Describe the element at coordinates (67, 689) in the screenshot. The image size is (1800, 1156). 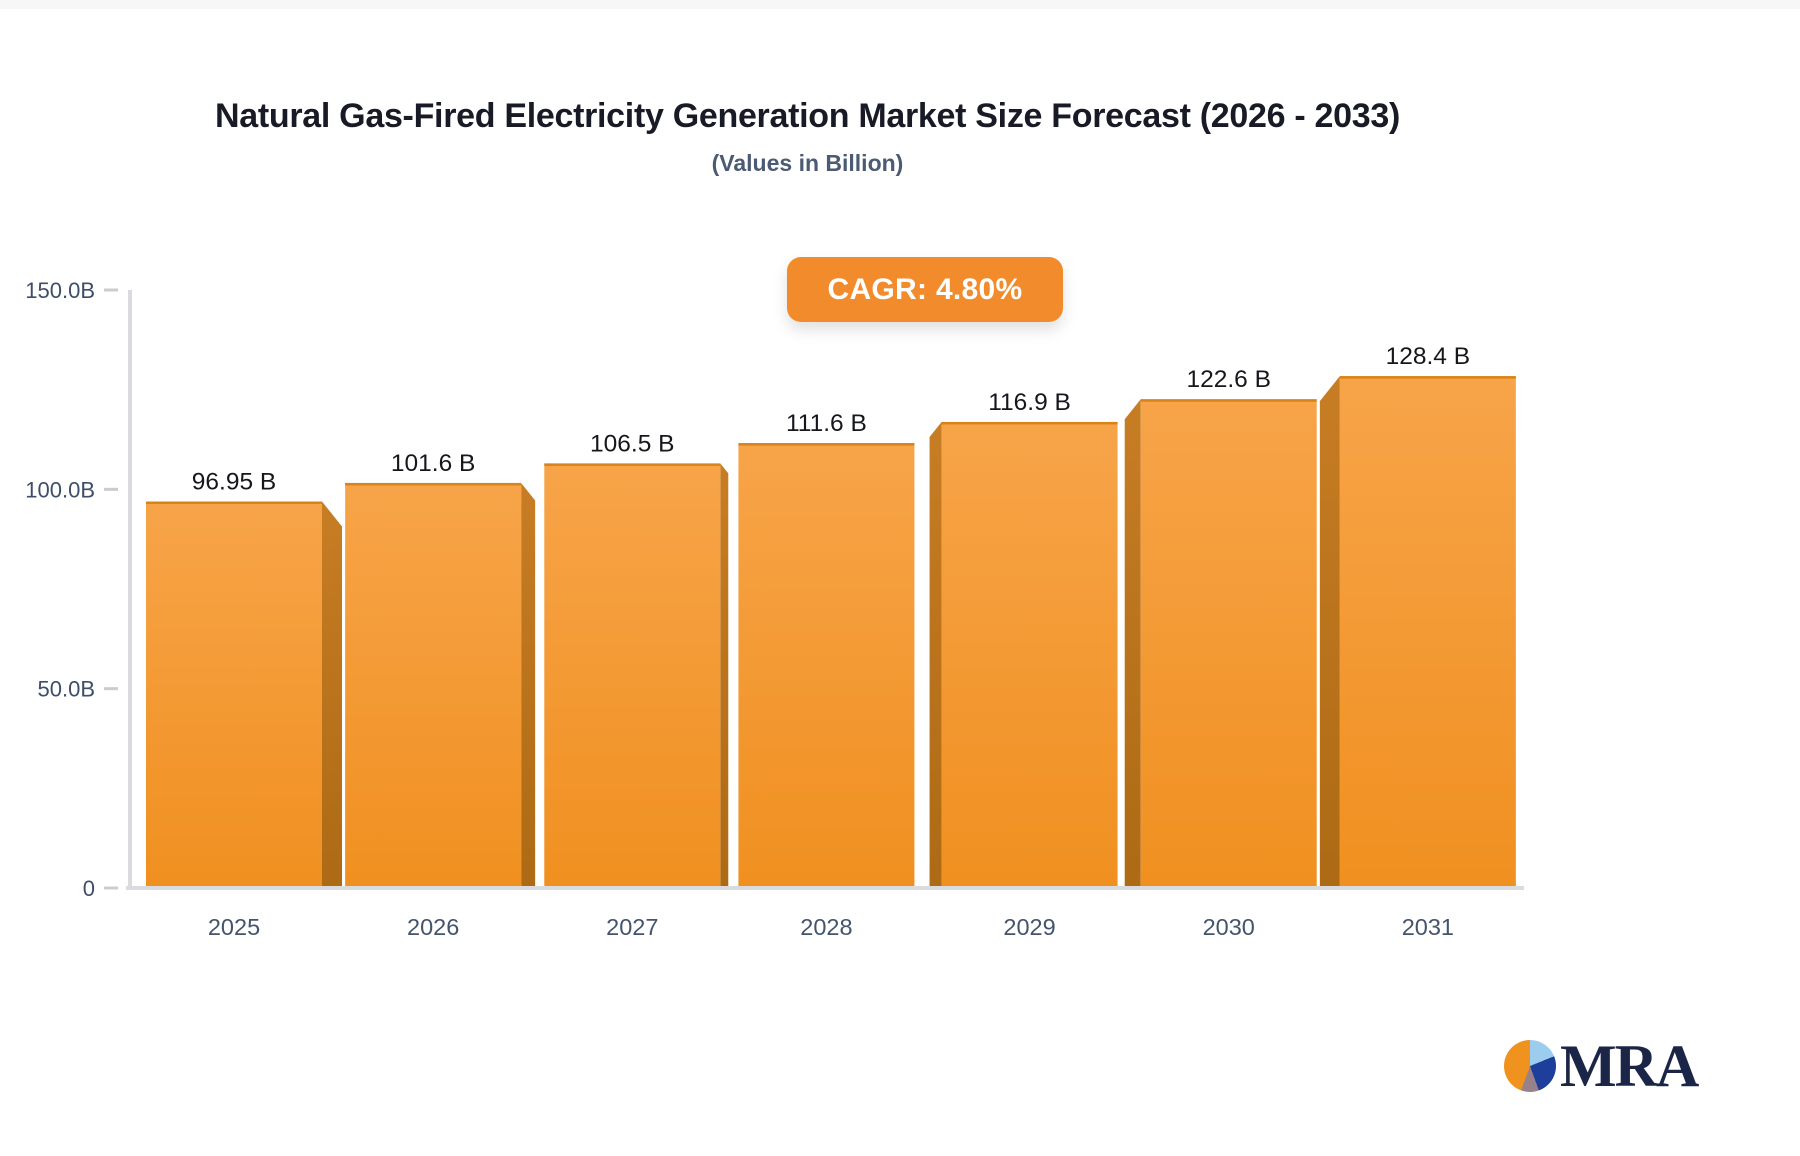
I see `y-axis-tick-label: 50.0B` at that location.